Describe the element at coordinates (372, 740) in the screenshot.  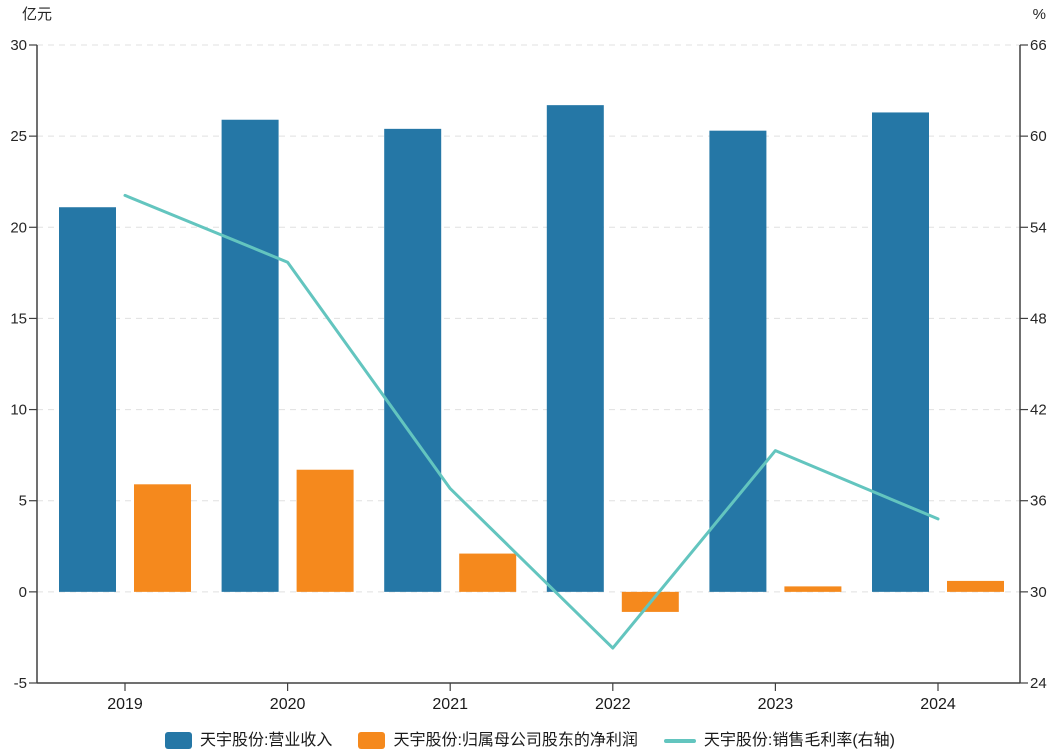
I see `legend-swatch-net-profit` at that location.